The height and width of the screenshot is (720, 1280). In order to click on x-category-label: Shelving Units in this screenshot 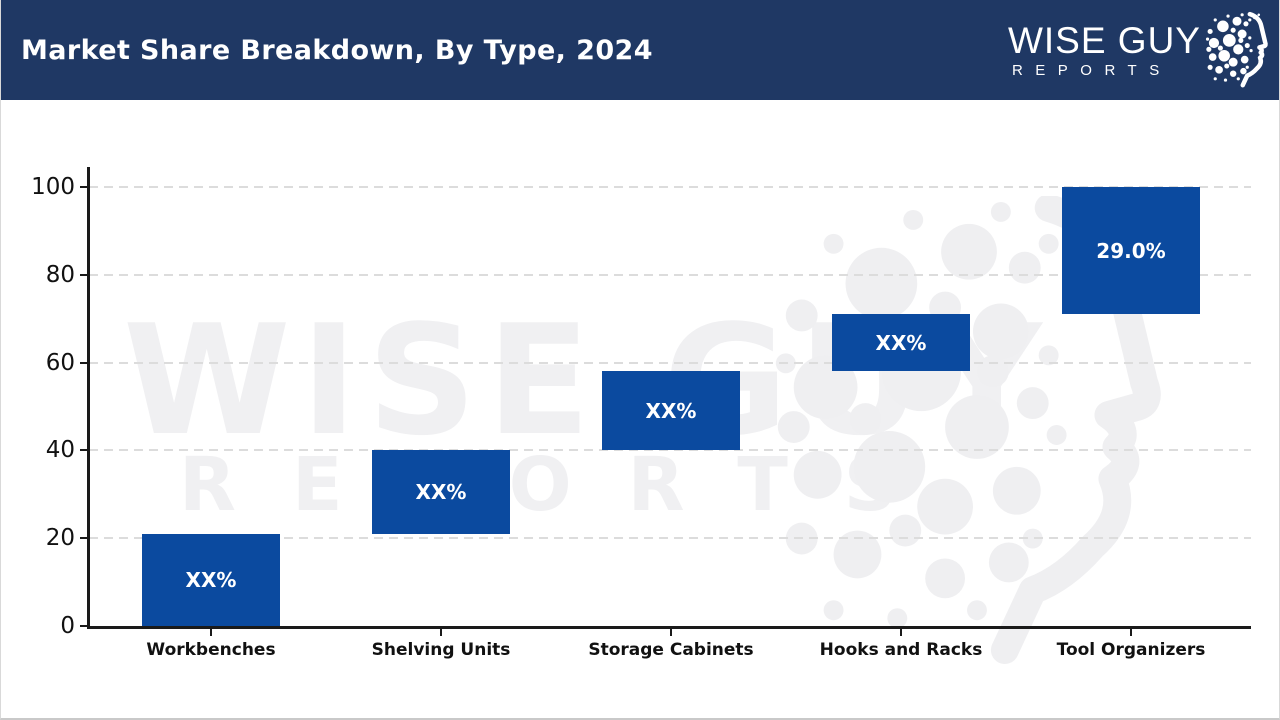, I will do `click(441, 650)`.